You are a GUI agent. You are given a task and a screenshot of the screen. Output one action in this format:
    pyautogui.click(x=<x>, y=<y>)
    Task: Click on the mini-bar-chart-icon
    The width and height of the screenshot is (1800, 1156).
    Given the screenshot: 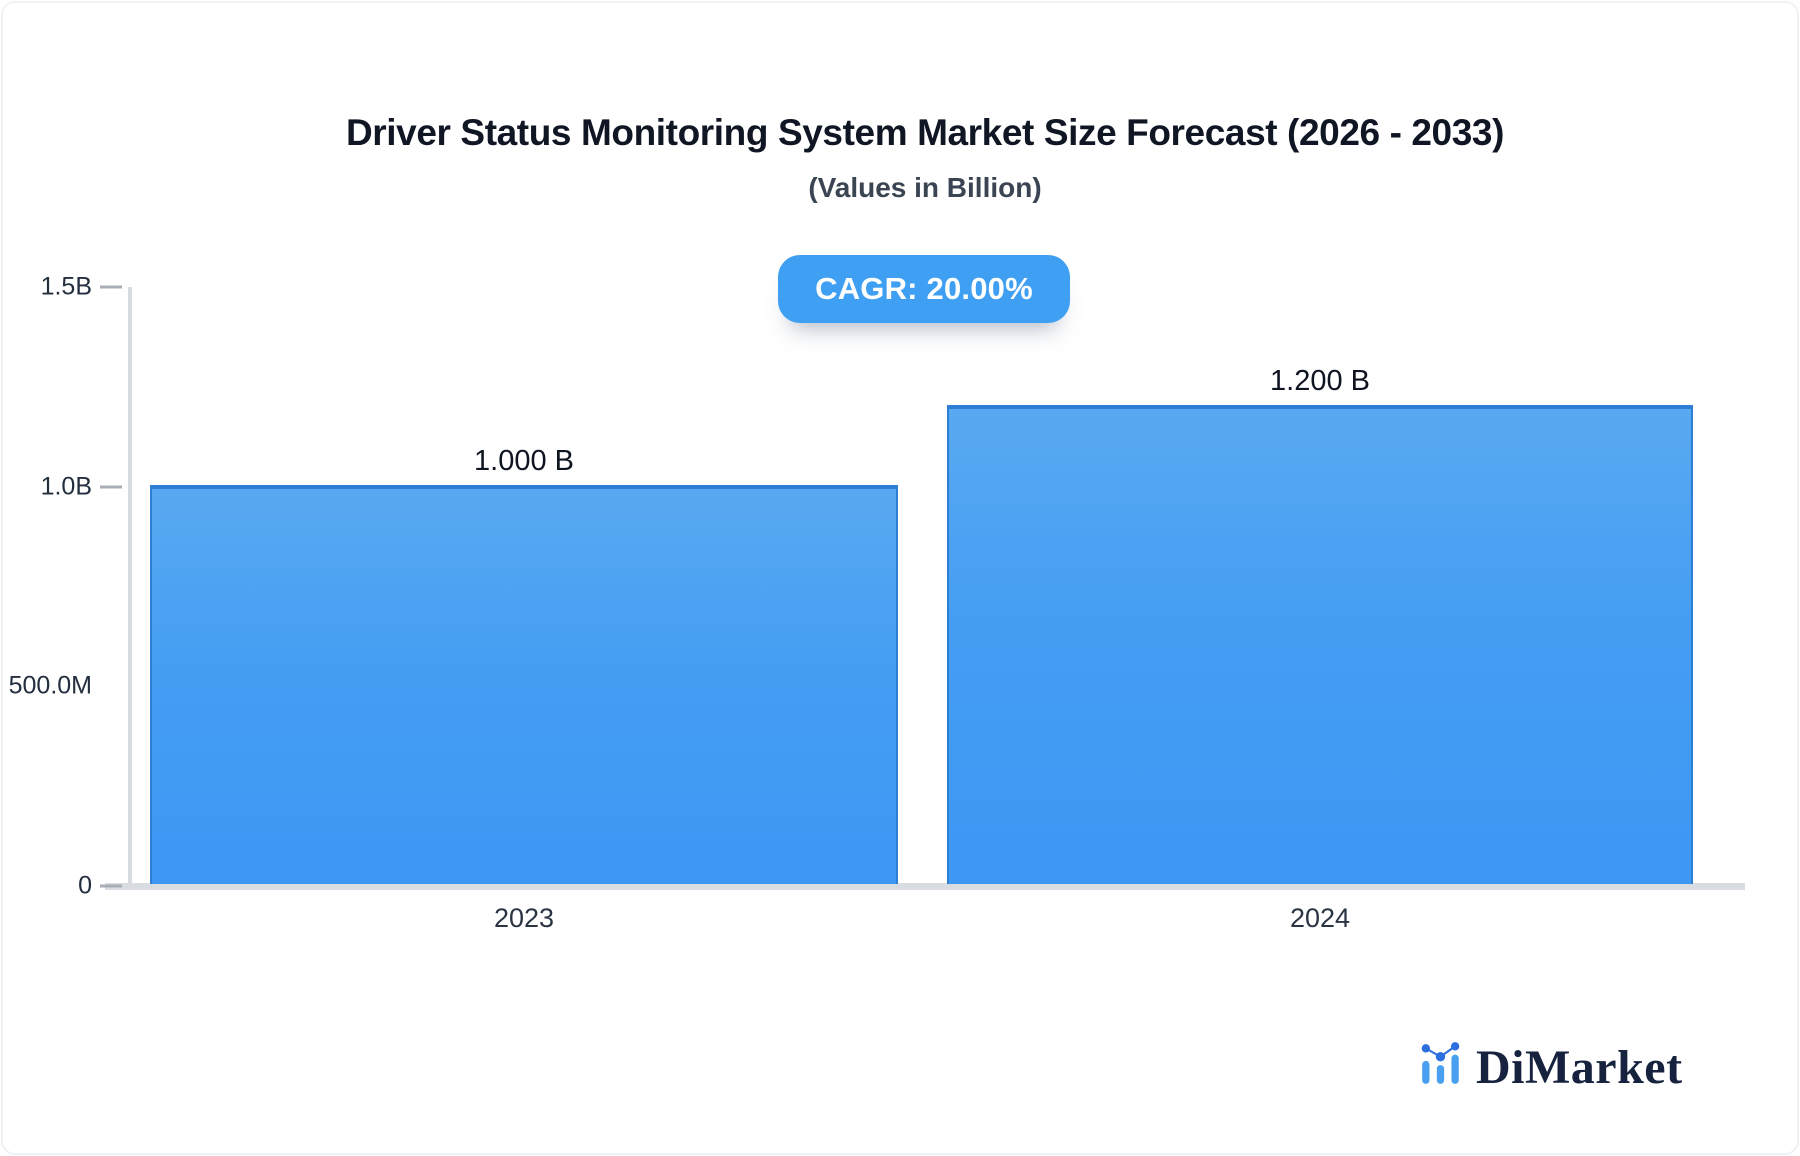 What is the action you would take?
    pyautogui.click(x=1440, y=1063)
    